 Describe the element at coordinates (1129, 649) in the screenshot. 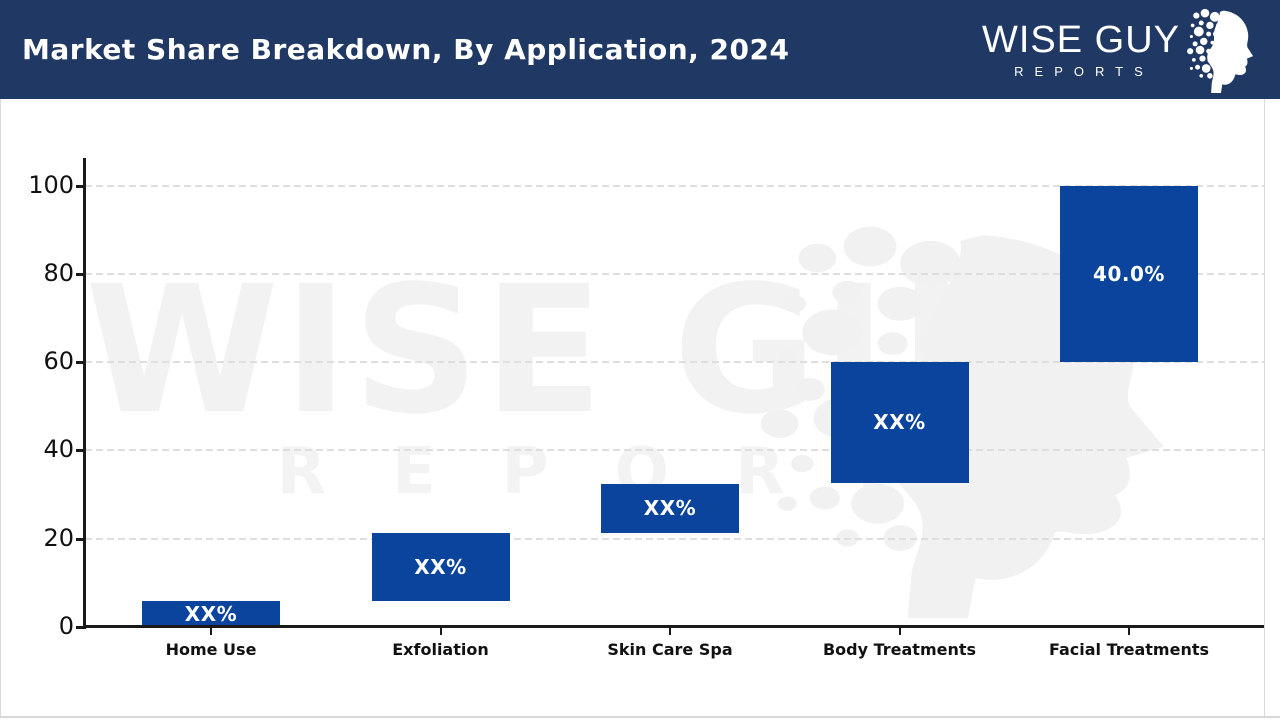

I see `x-axis-label: Facial Treatments` at that location.